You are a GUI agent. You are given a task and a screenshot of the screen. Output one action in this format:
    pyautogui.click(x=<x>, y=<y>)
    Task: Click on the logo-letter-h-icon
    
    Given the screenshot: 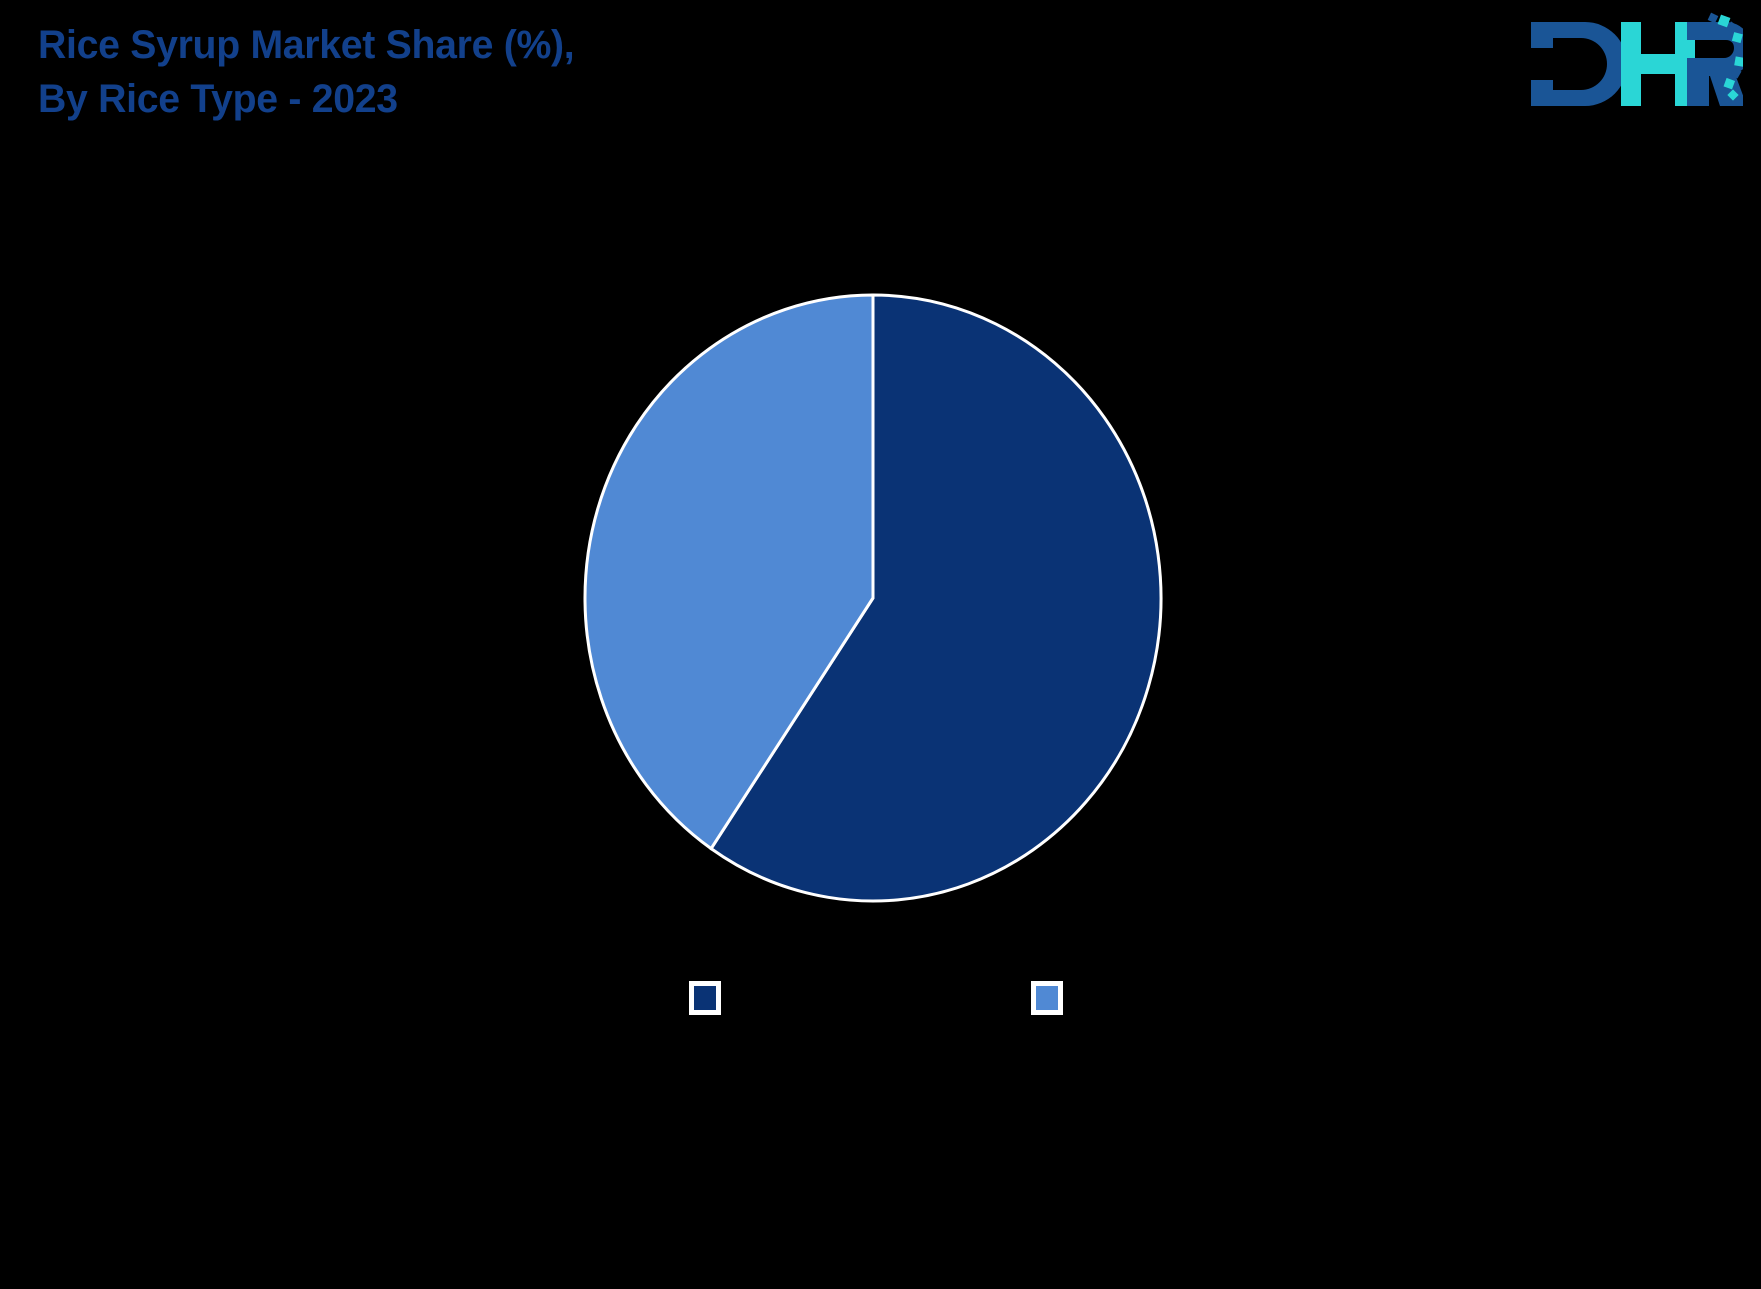 What is the action you would take?
    pyautogui.click(x=1658, y=64)
    